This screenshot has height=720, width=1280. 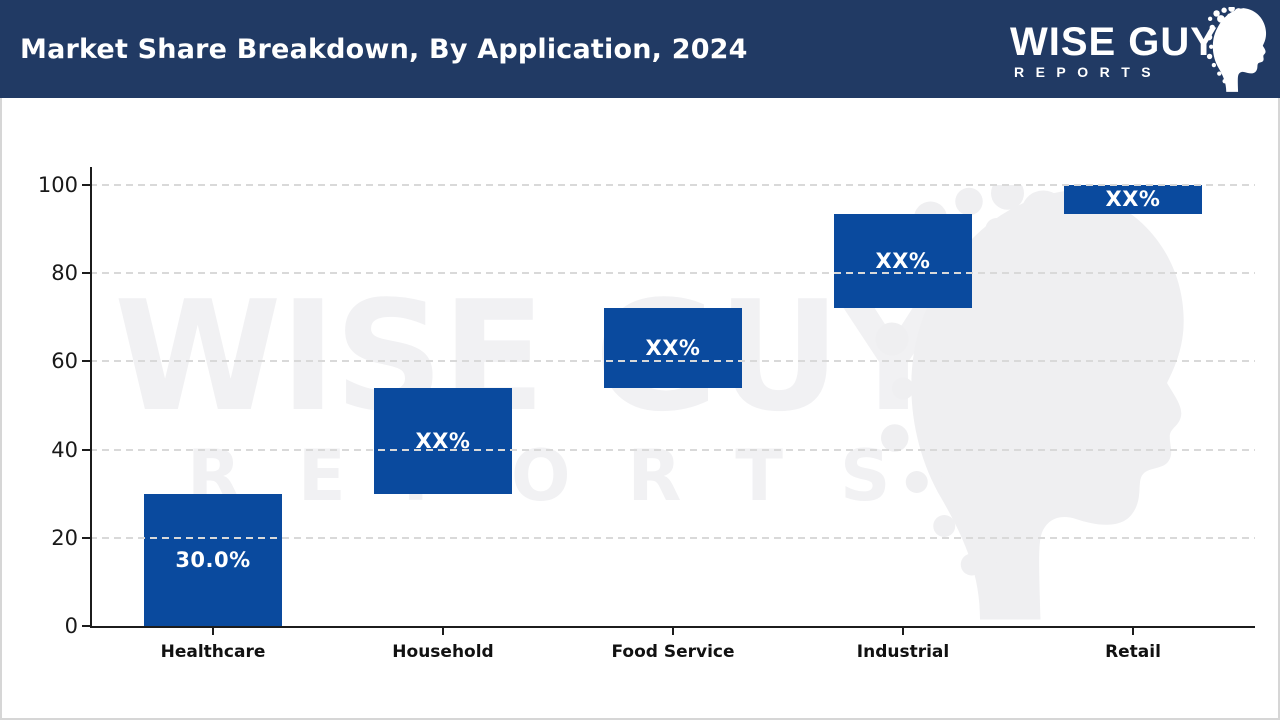 I want to click on bar-value-label-retail: XX%, so click(x=1133, y=199).